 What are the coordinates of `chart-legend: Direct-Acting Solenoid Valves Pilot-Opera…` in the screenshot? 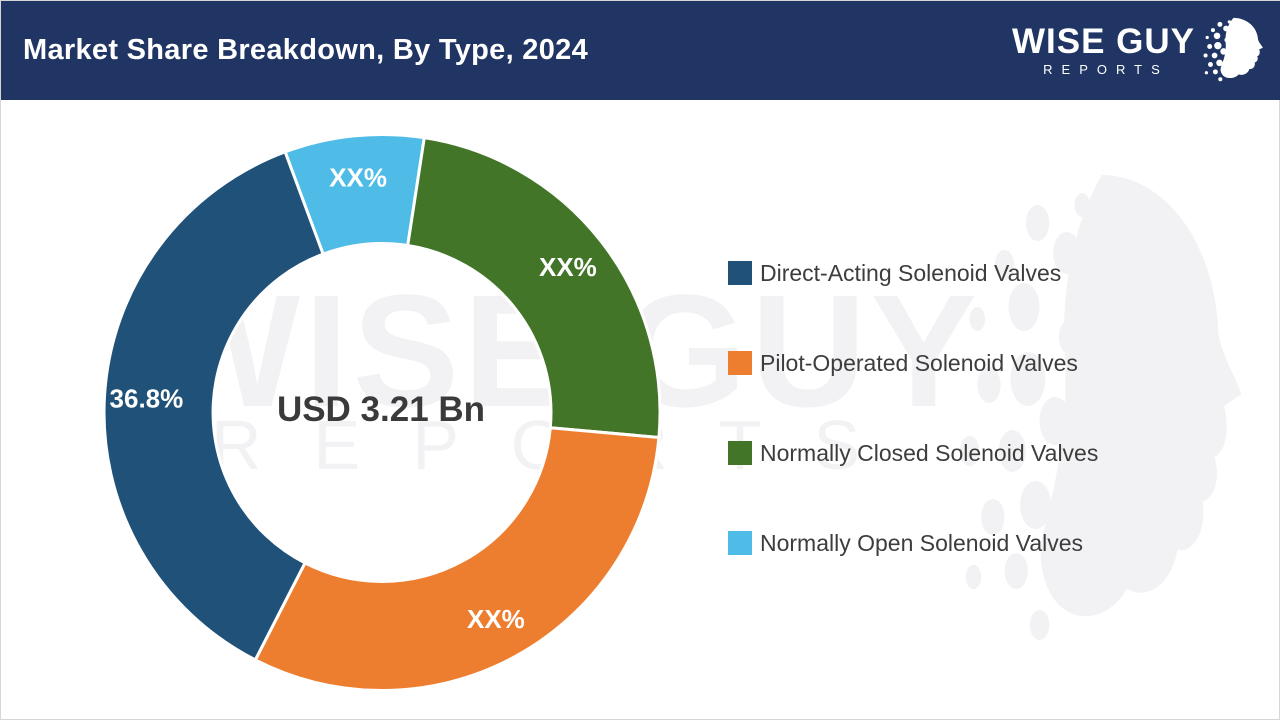 It's located at (913, 440).